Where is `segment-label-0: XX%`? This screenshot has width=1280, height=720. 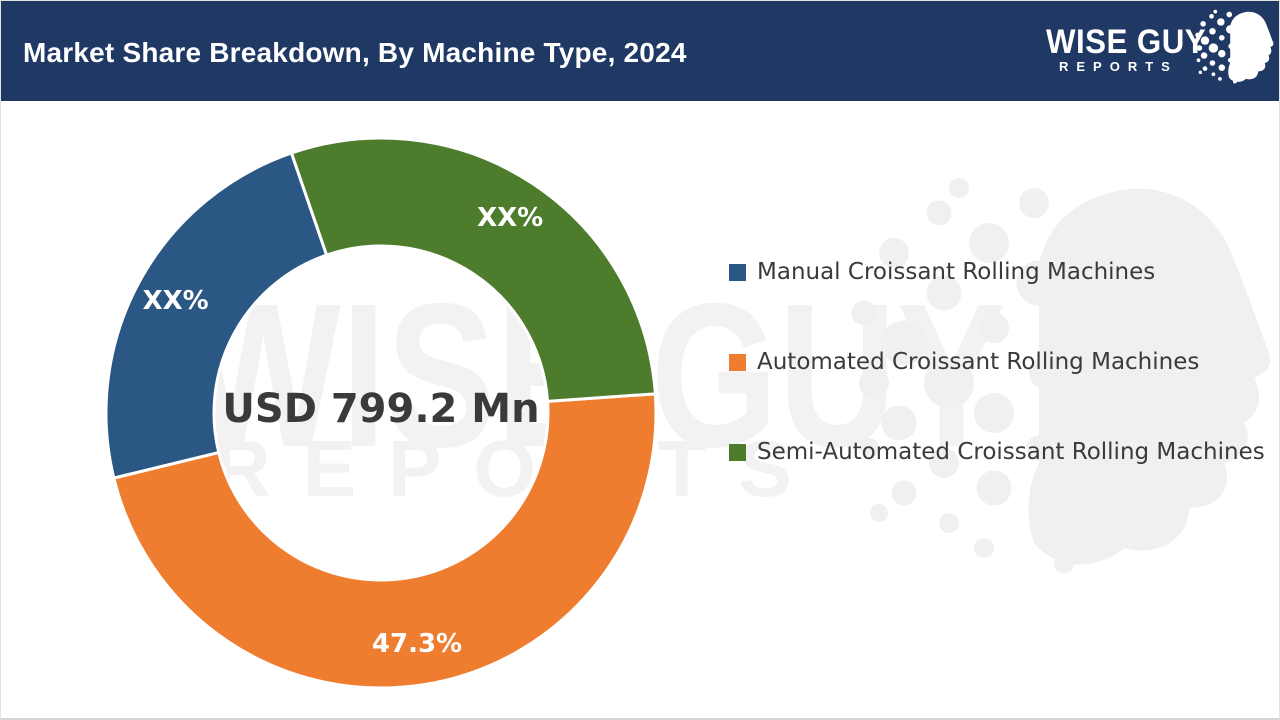 segment-label-0: XX% is located at coordinates (175, 300).